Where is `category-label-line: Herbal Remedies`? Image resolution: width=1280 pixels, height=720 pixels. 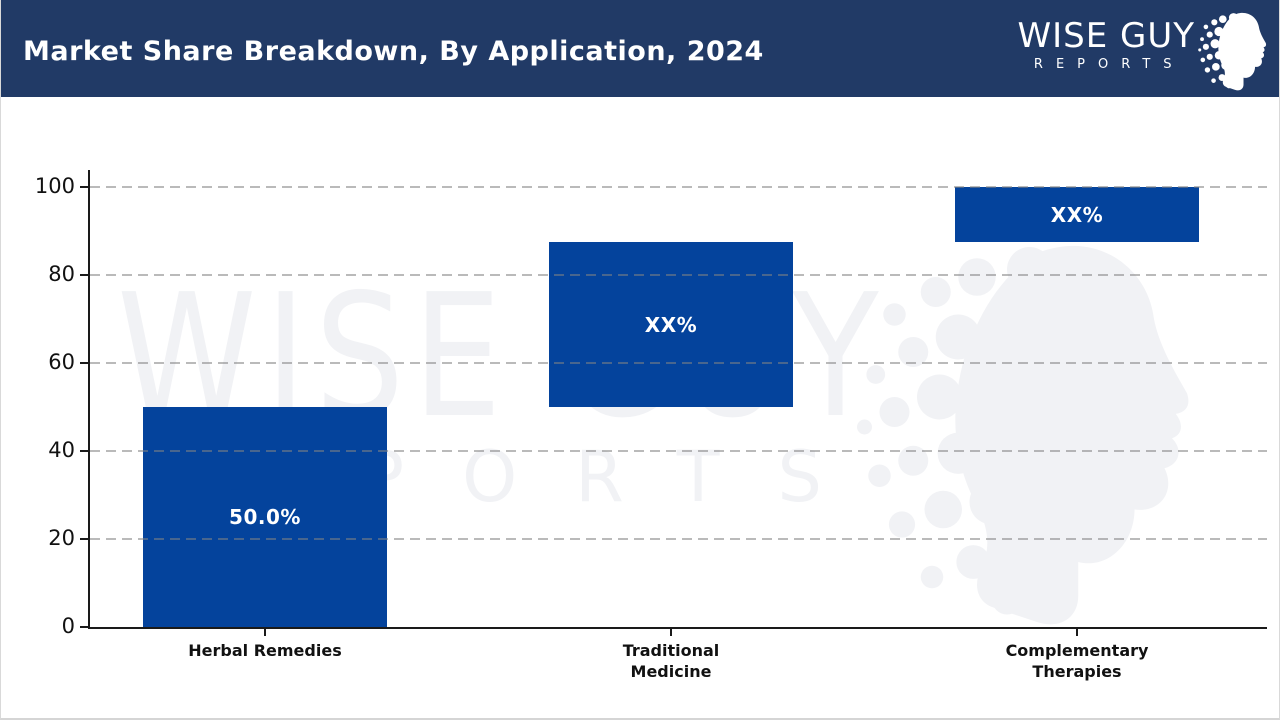 category-label-line: Herbal Remedies is located at coordinates (265, 650).